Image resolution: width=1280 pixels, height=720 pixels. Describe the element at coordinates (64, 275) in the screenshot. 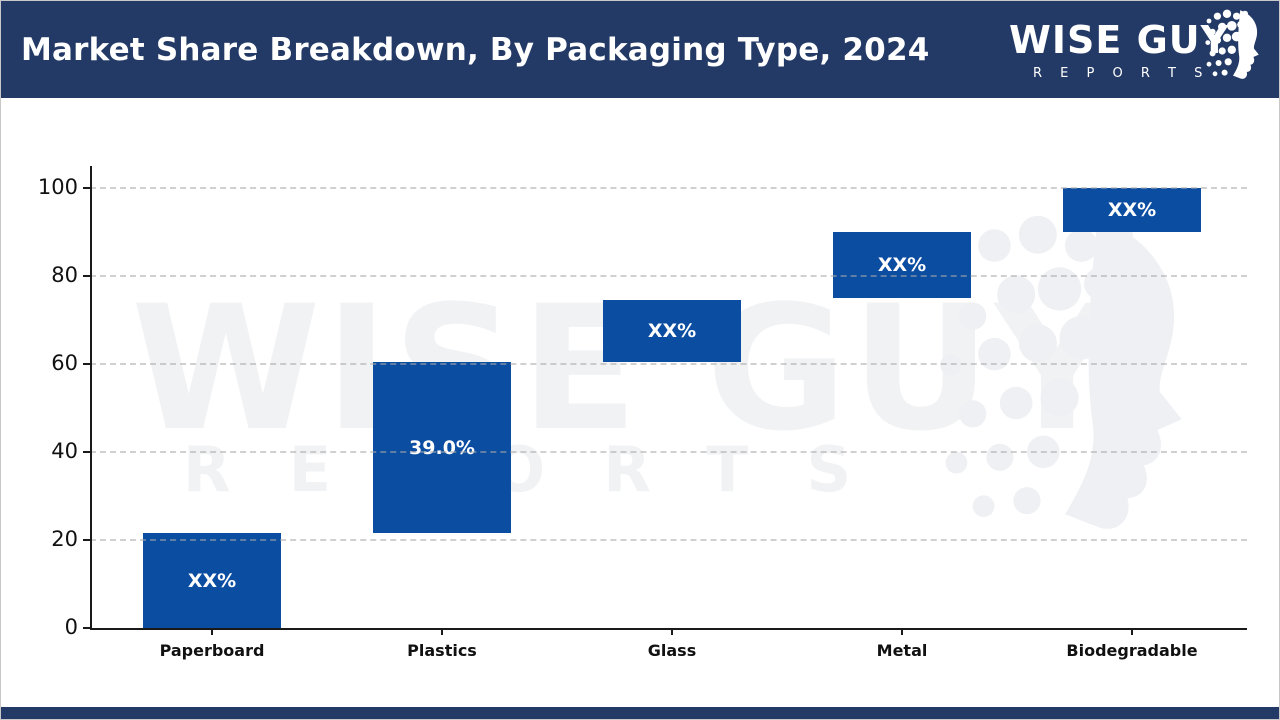

I see `y-tick-label-80: 80` at that location.